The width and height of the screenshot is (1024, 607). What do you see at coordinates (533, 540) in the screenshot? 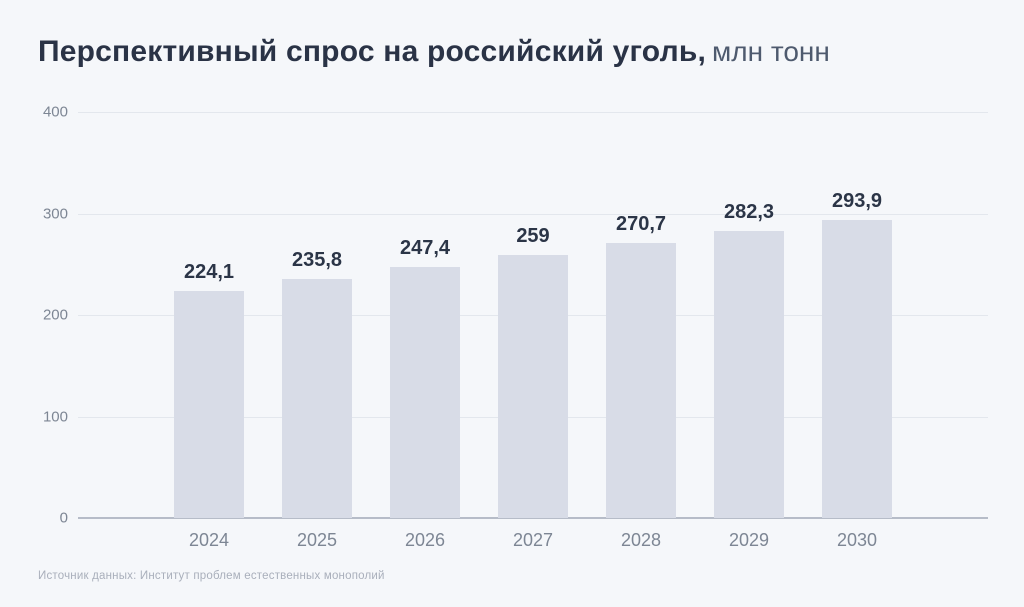
I see `x-tick-label: 2027` at bounding box center [533, 540].